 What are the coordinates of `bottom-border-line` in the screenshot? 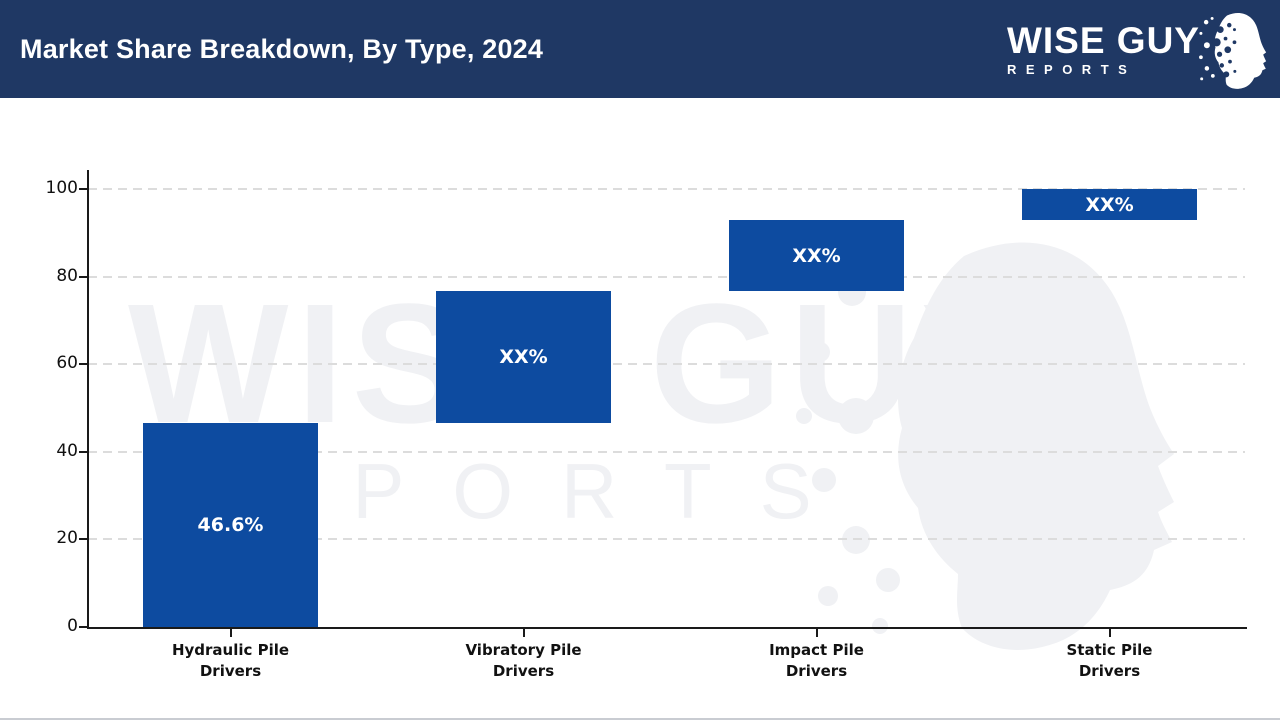 It's located at (640, 719).